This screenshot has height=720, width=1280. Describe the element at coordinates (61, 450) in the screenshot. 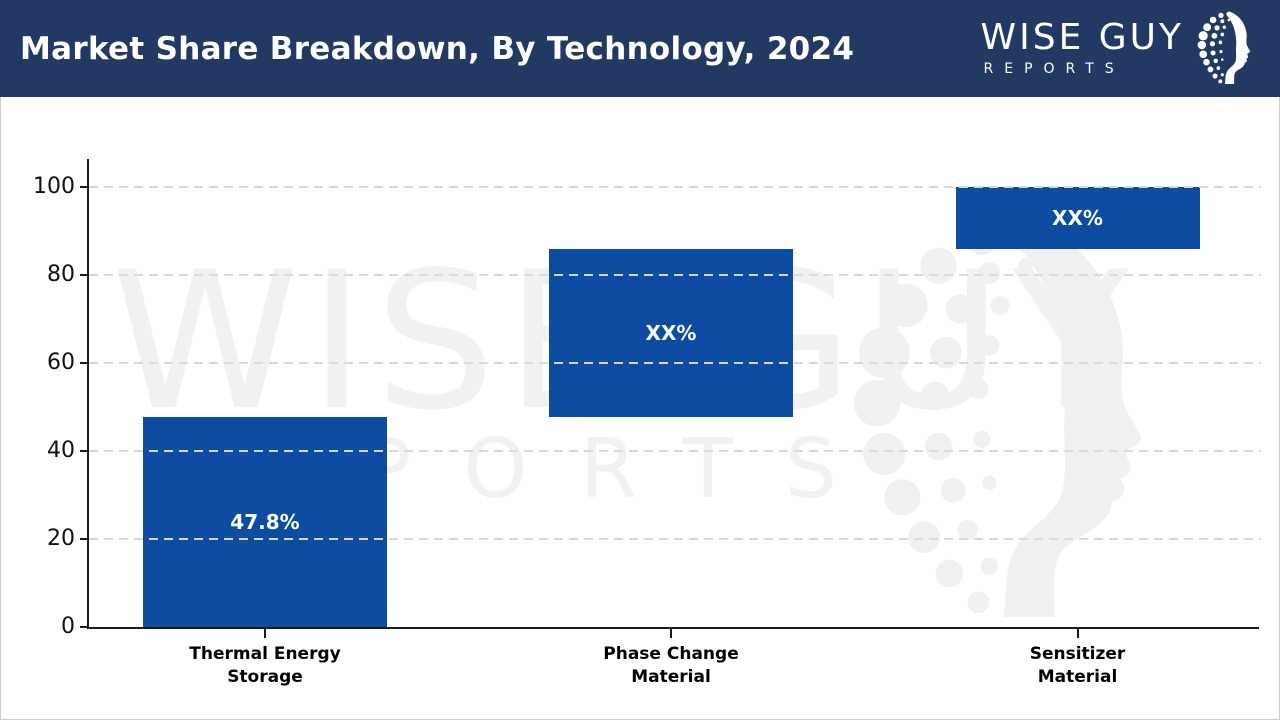

I see `y-tick-label-40: 40` at that location.